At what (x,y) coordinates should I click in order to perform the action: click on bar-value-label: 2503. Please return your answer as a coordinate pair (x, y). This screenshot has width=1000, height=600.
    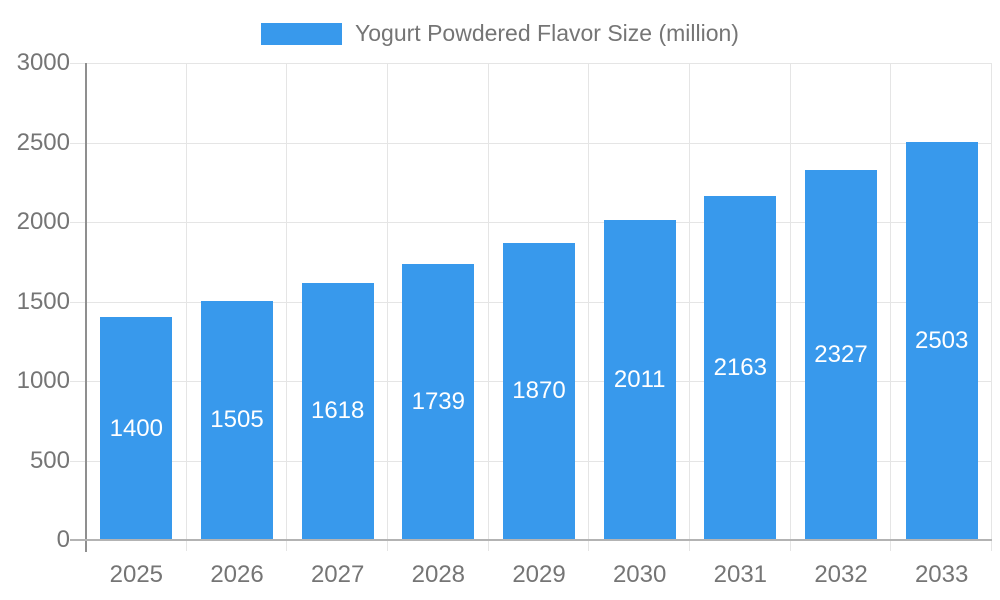
    Looking at the image, I should click on (941, 340).